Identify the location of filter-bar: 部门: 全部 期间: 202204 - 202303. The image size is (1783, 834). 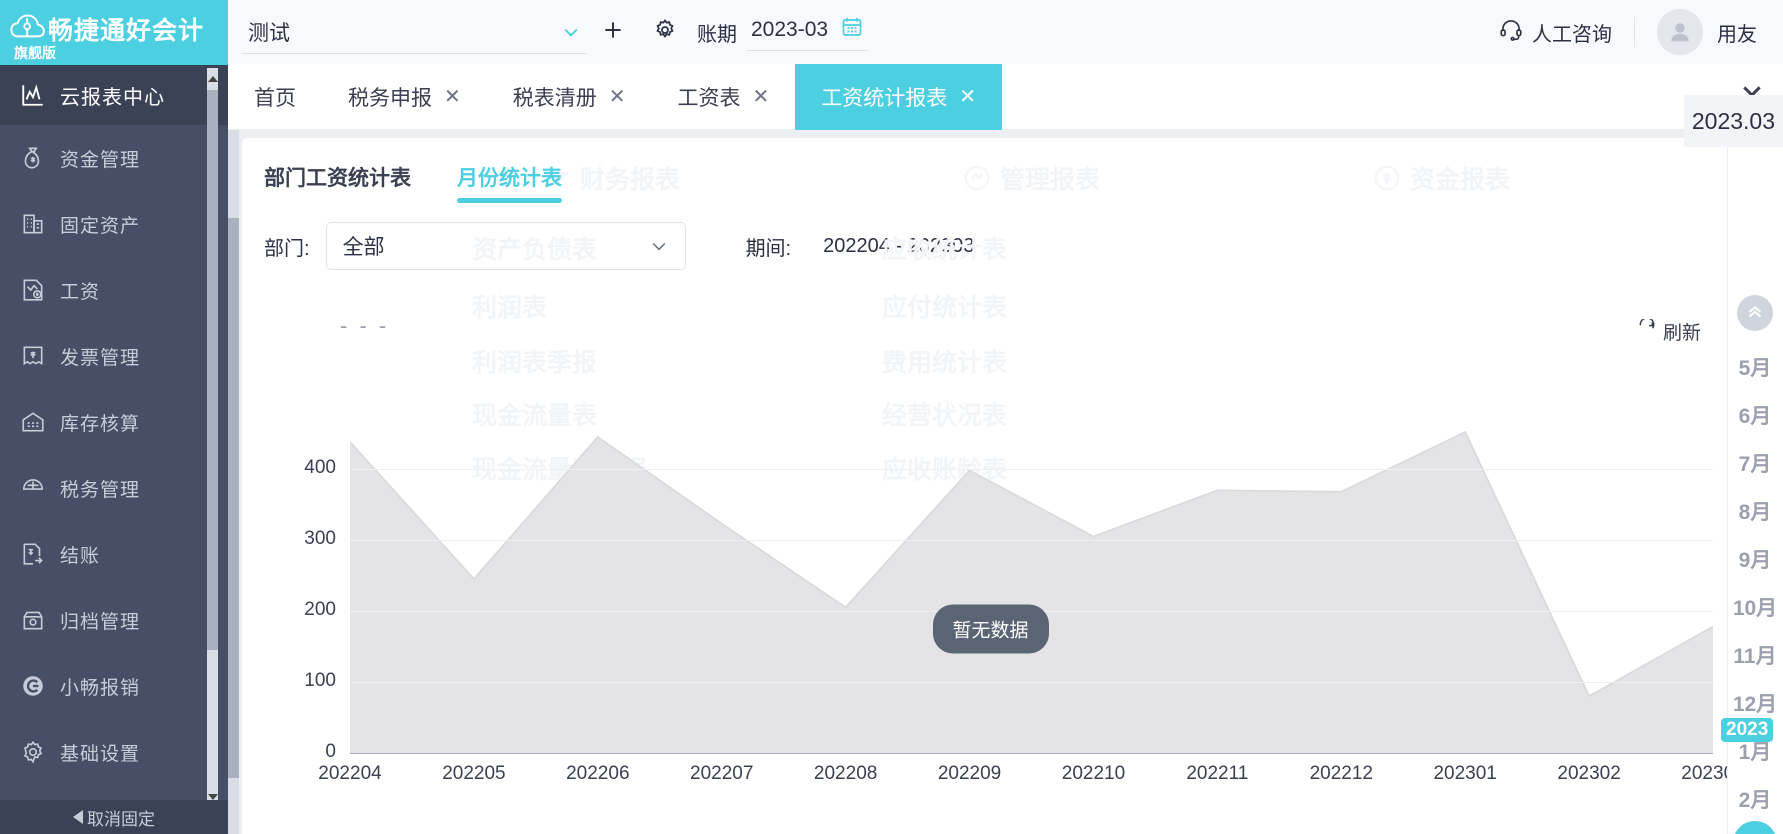
(984, 235).